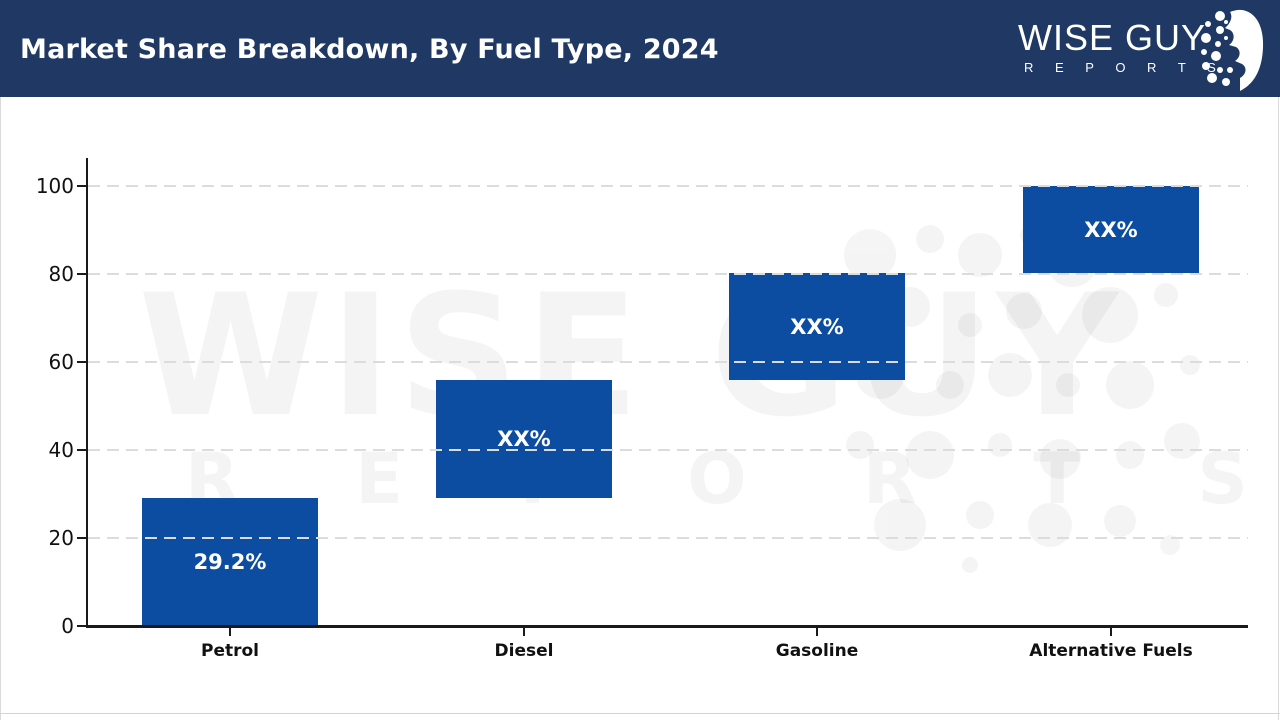 The image size is (1280, 720). I want to click on bar-alternative-fuels, so click(1111, 230).